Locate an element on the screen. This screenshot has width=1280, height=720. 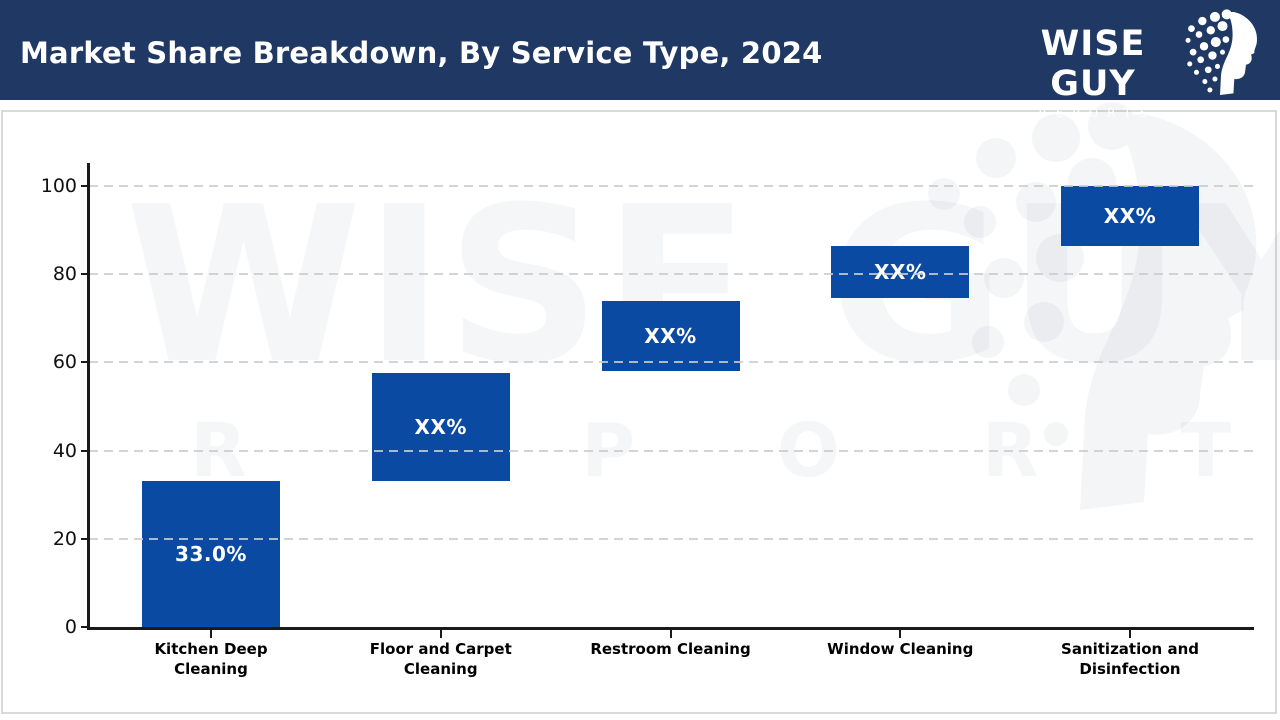
x-category-label: Restroom Cleaning is located at coordinates (670, 649).